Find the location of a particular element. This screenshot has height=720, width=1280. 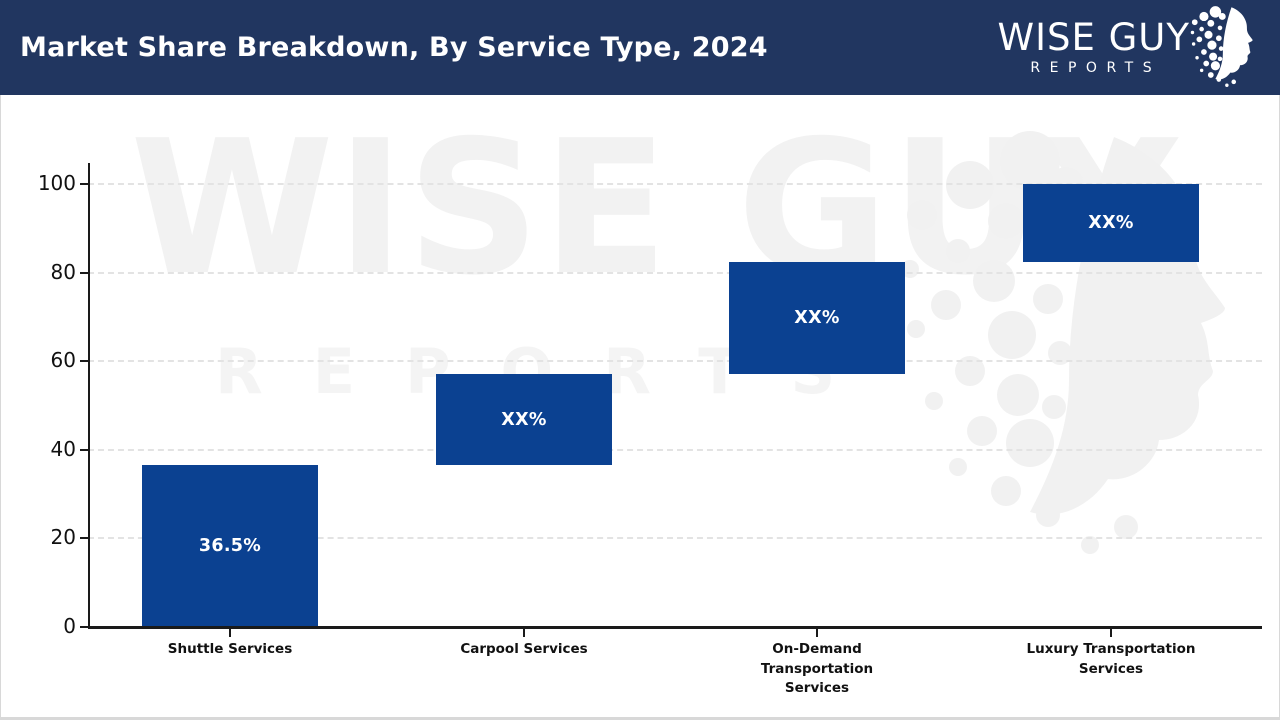

y-tick-label: 80 is located at coordinates (63, 271).